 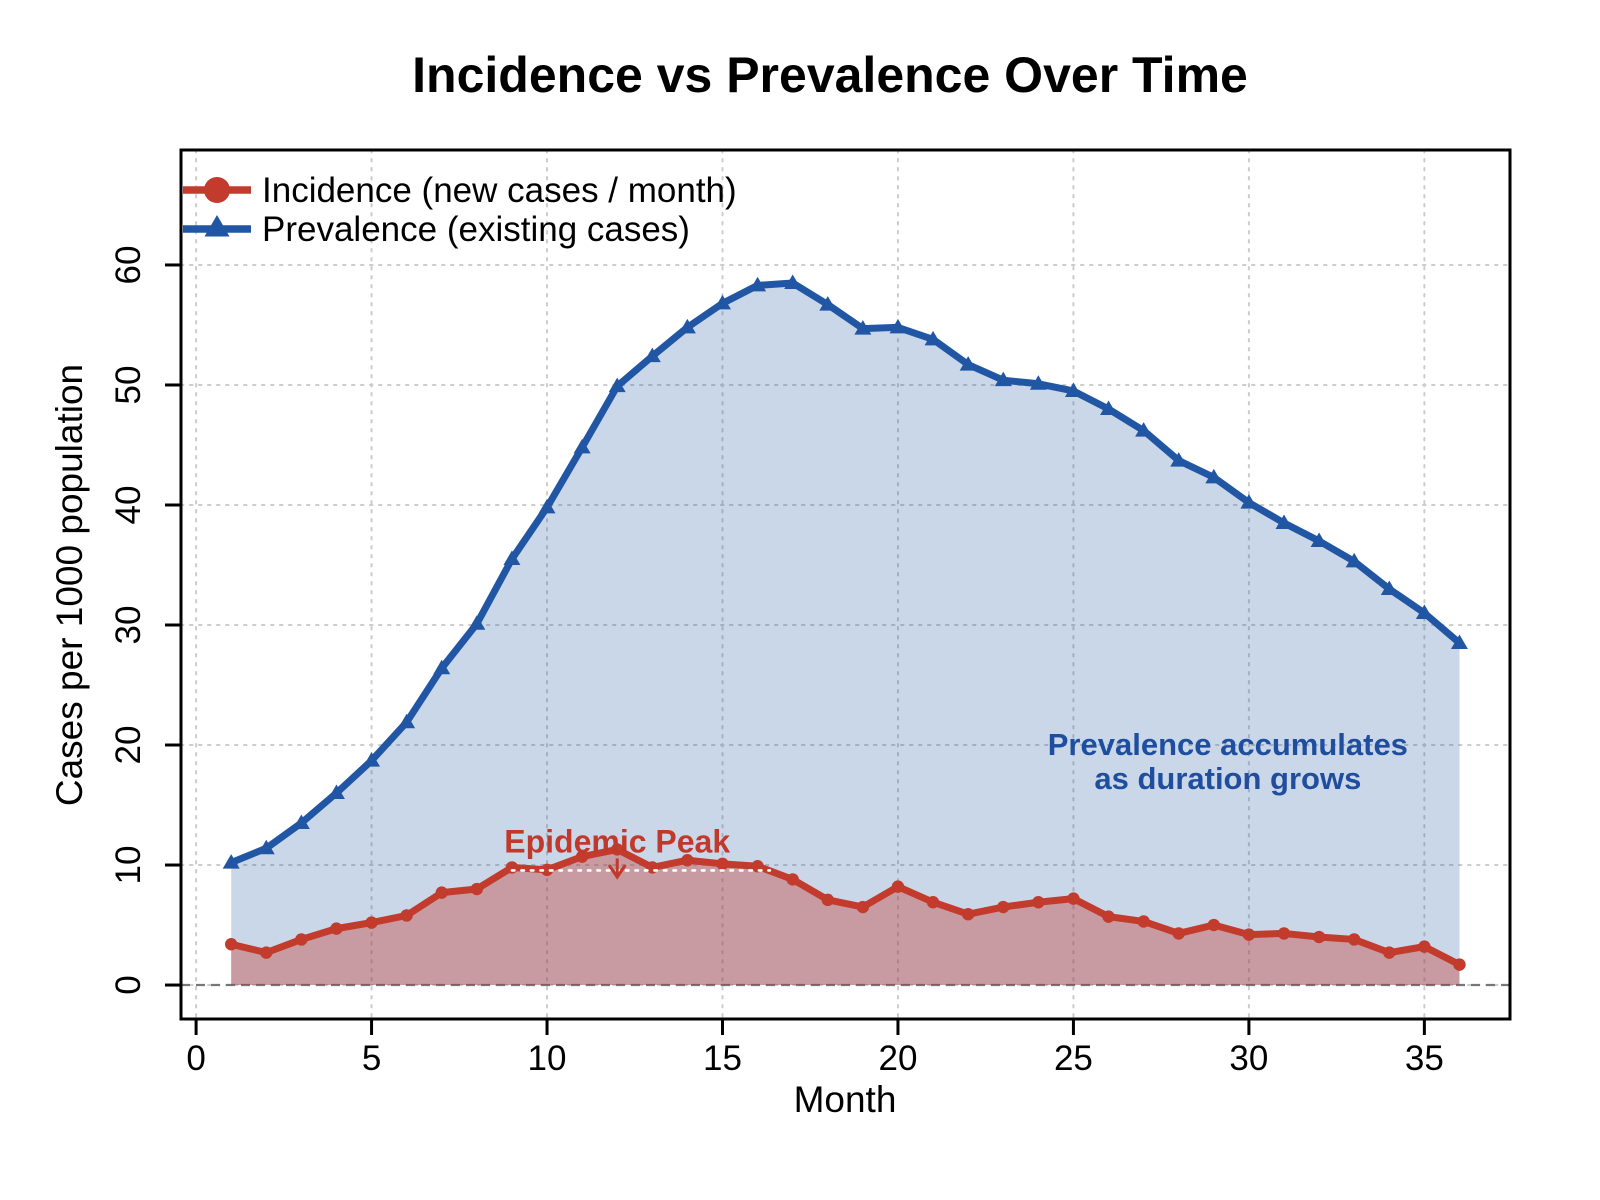 I want to click on y-tick-label: 20, so click(x=128, y=745).